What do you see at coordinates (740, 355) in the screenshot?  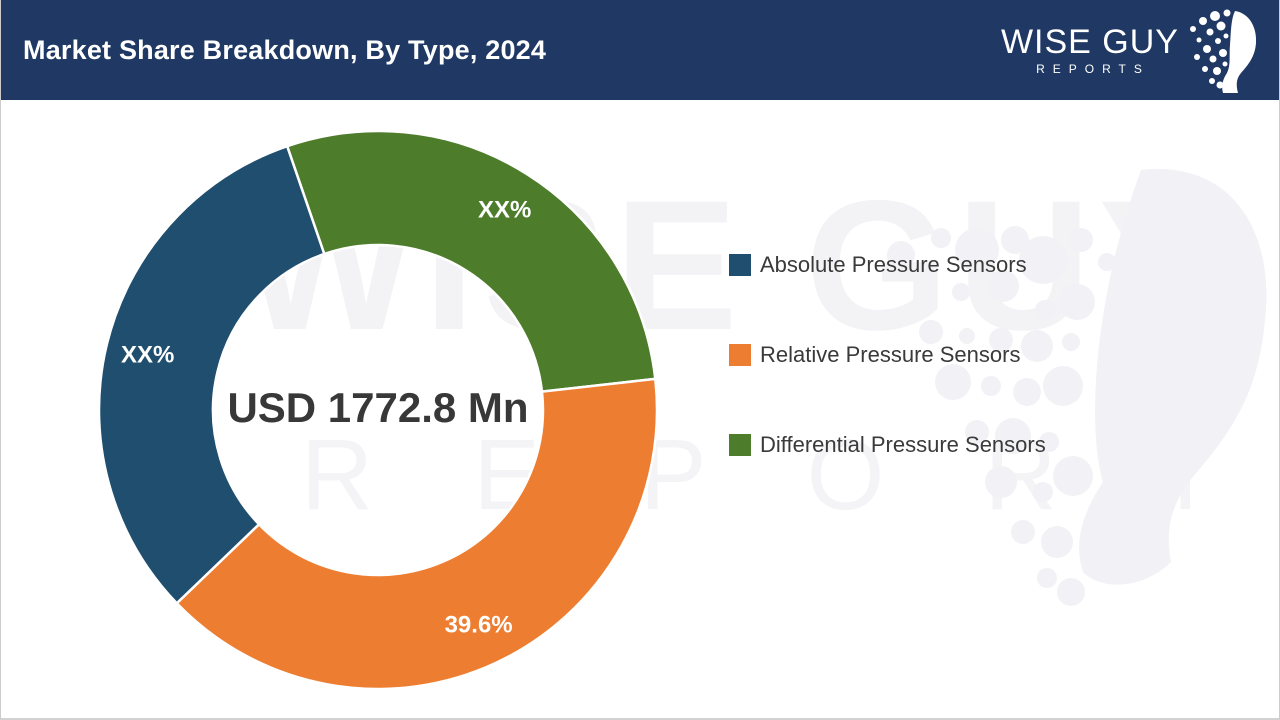 I see `legend-swatch-relative` at bounding box center [740, 355].